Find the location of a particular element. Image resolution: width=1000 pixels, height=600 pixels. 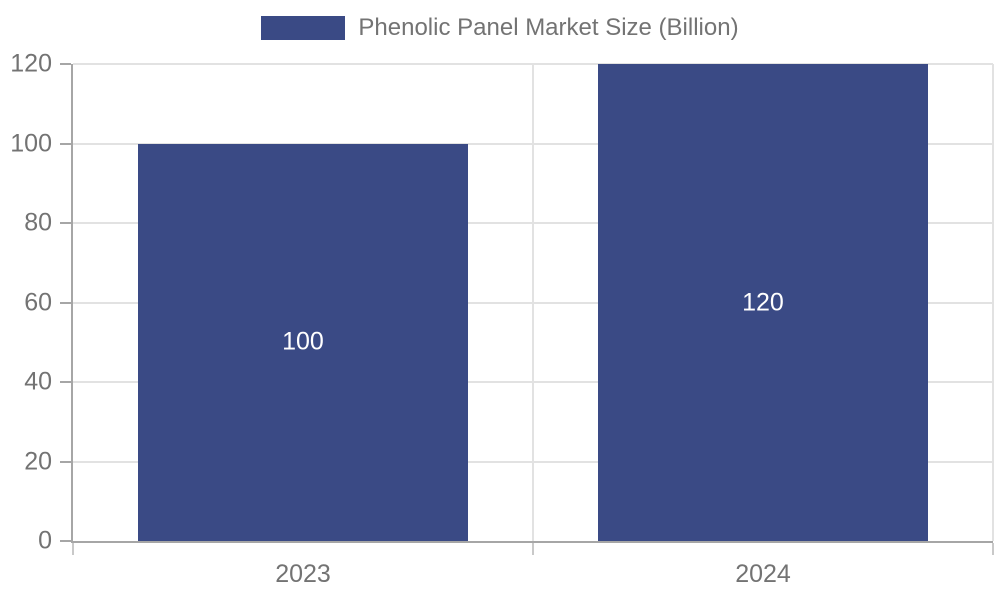

chart-legend: Phenolic Panel Market Size (Billion) is located at coordinates (500, 28).